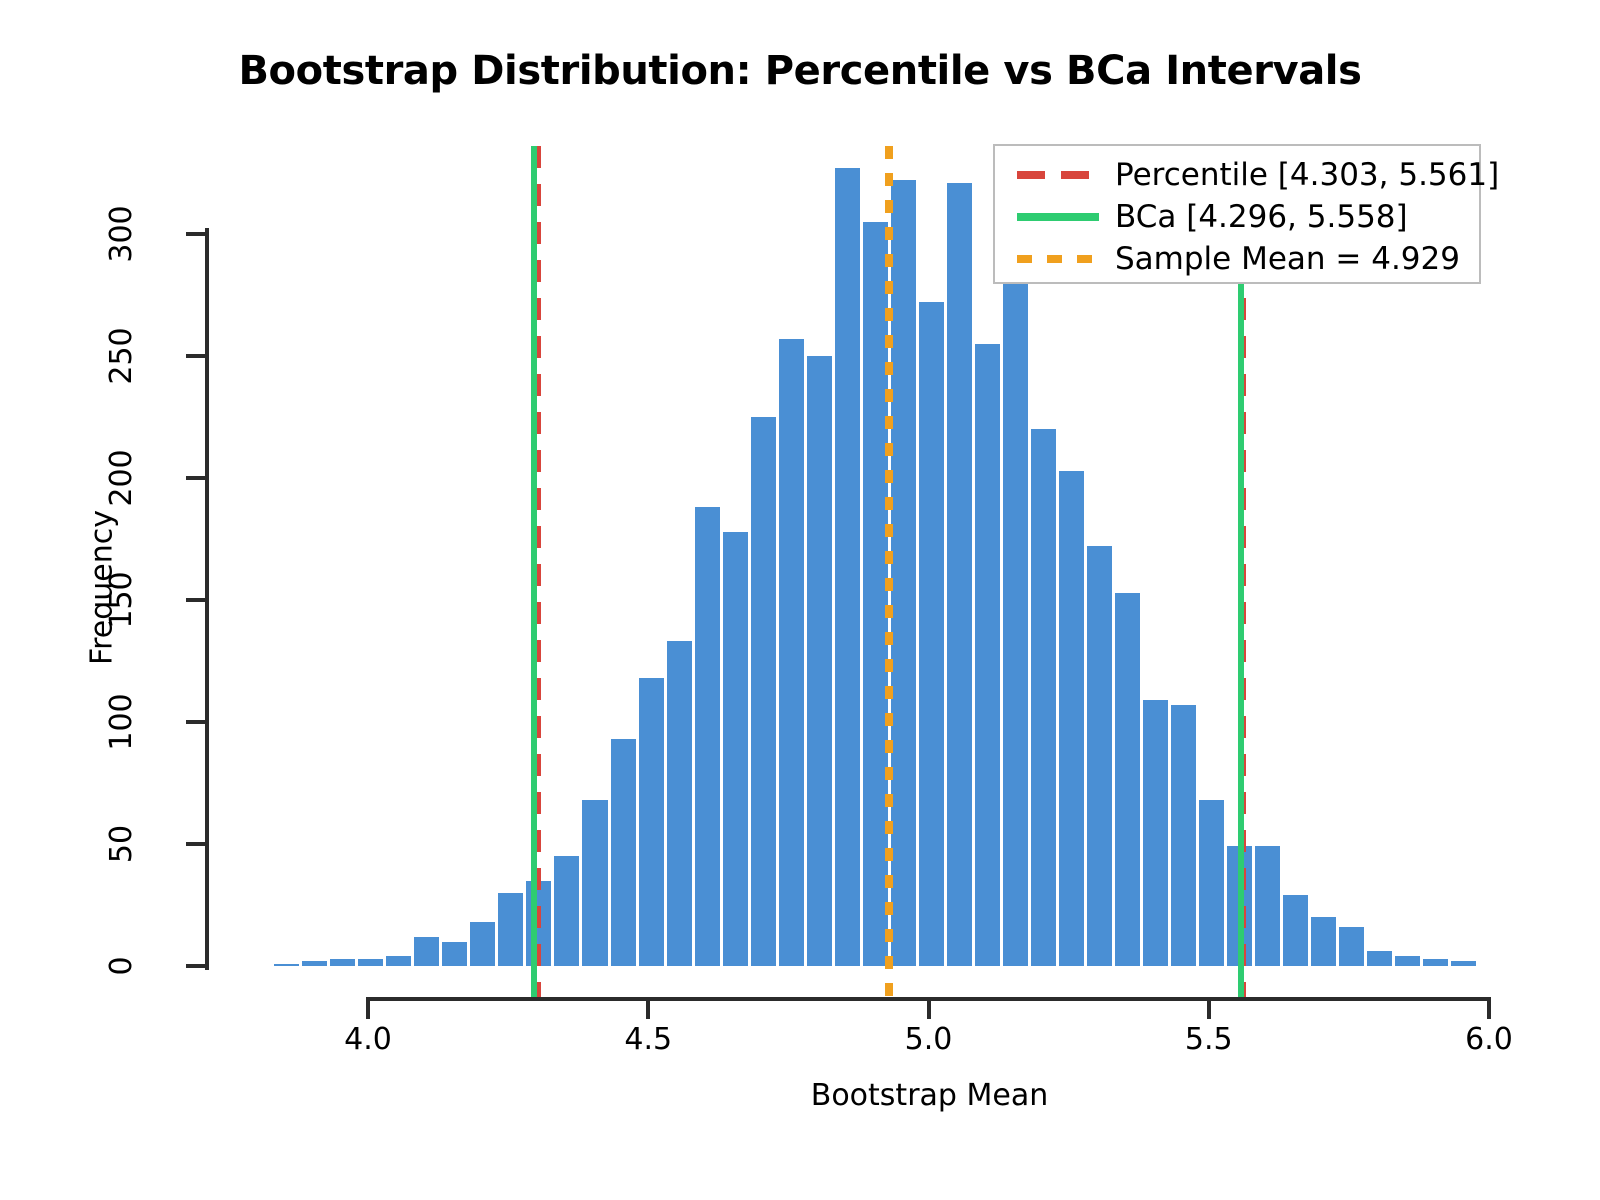 The height and width of the screenshot is (1200, 1600). Describe the element at coordinates (888, 573) in the screenshot. I see `sample-mean-line` at that location.